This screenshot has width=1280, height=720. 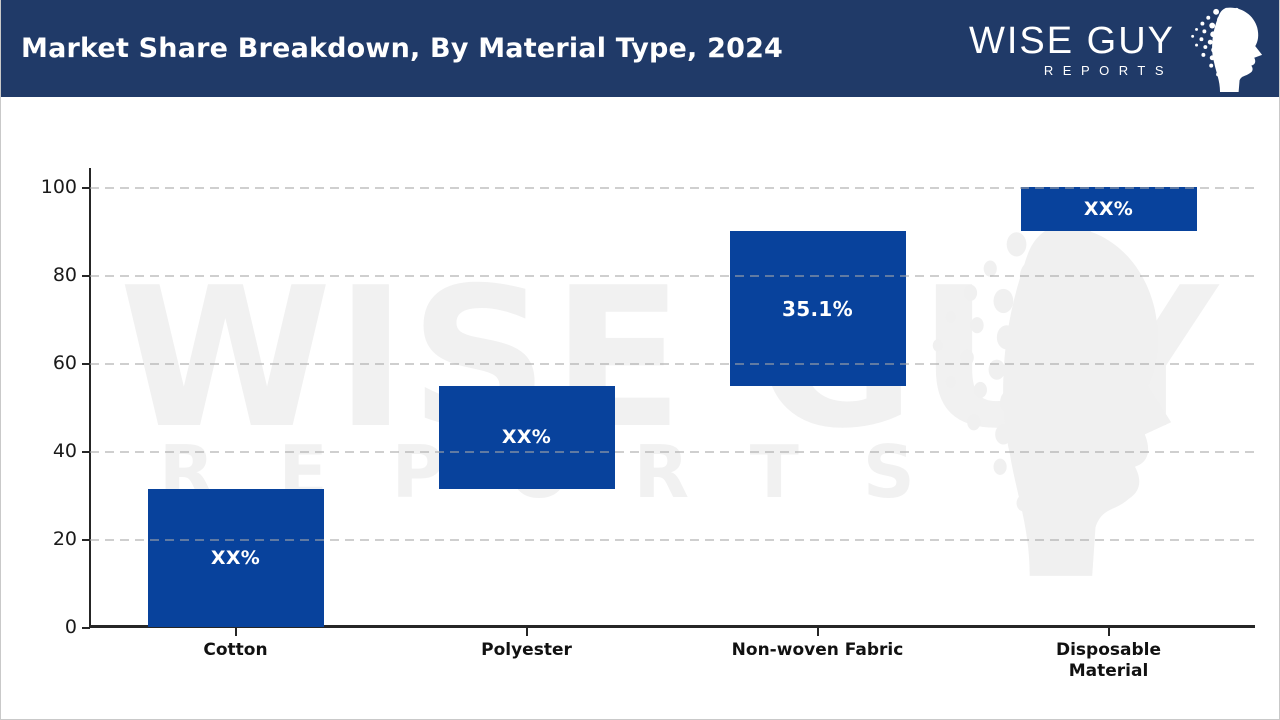 I want to click on y-tick-label: 0, so click(x=70, y=627).